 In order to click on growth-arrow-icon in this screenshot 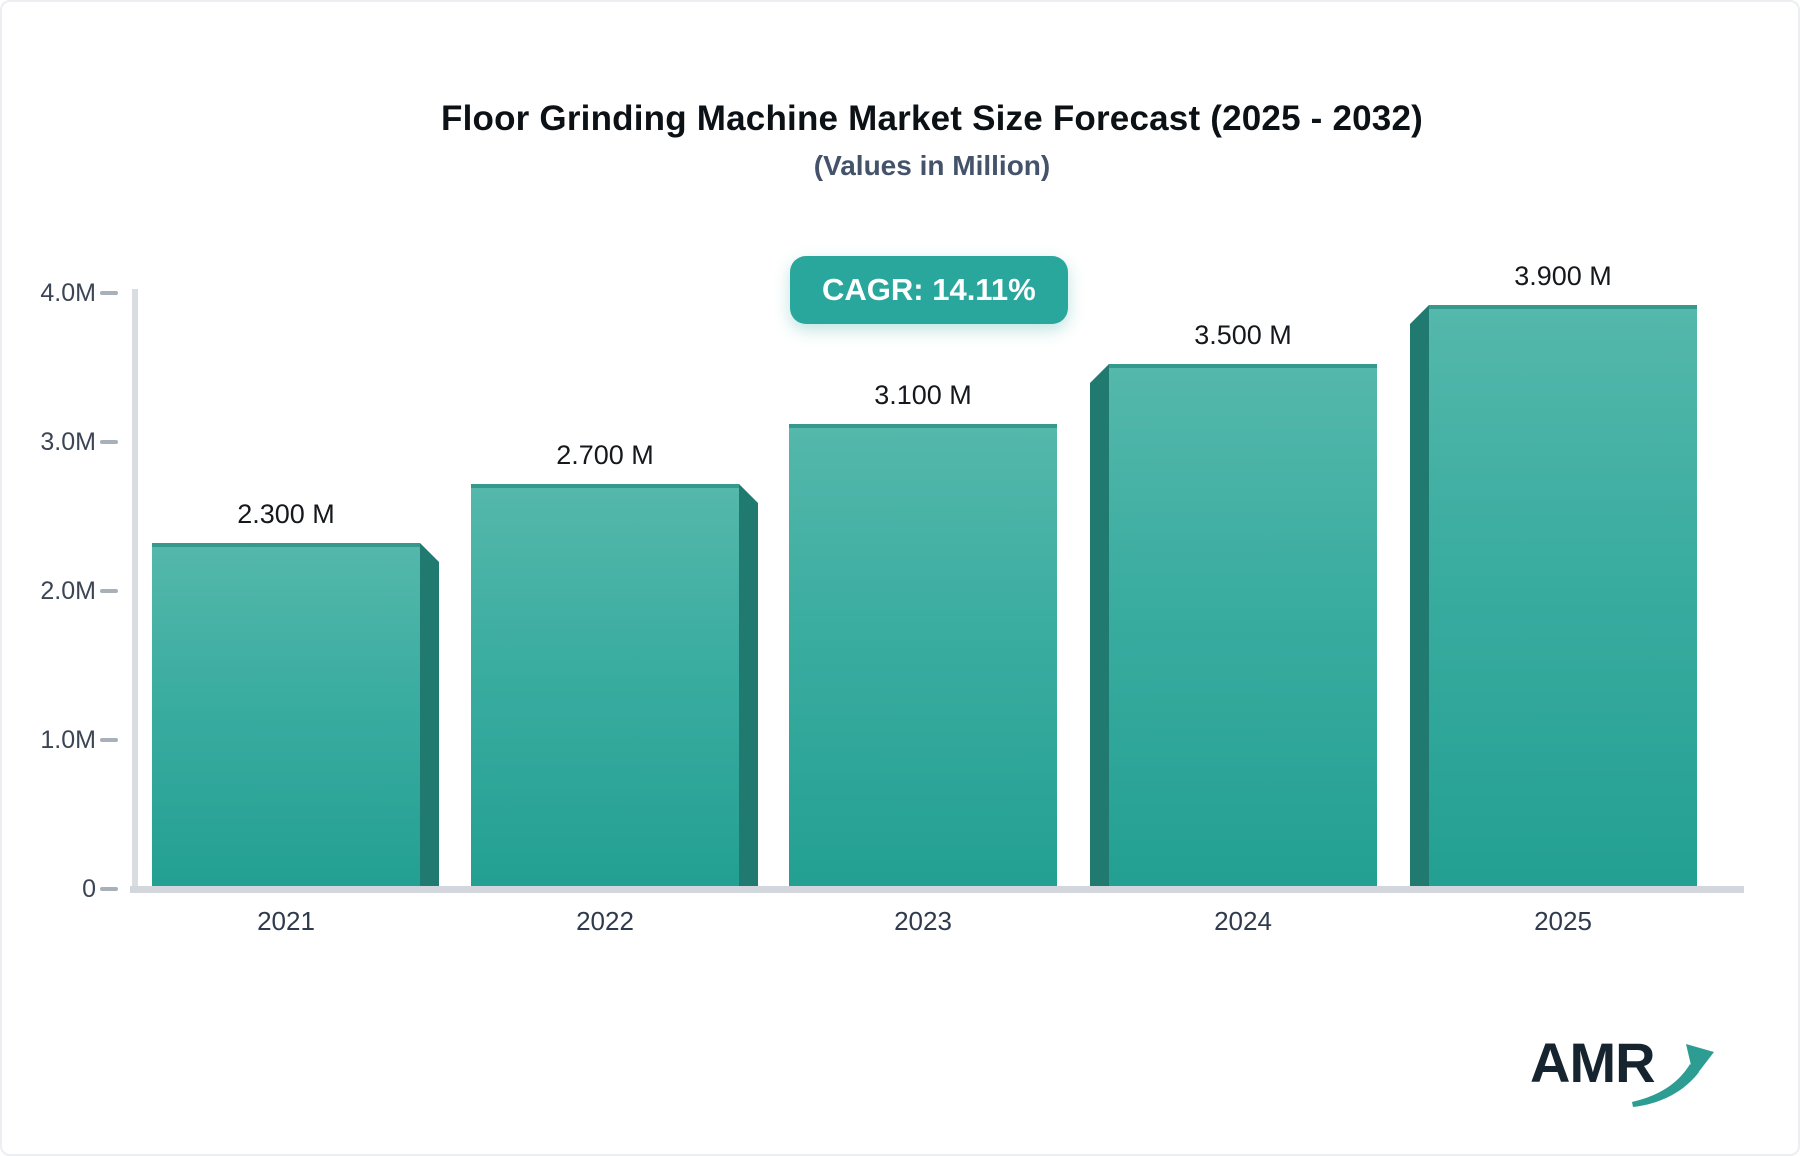, I will do `click(1673, 1075)`.